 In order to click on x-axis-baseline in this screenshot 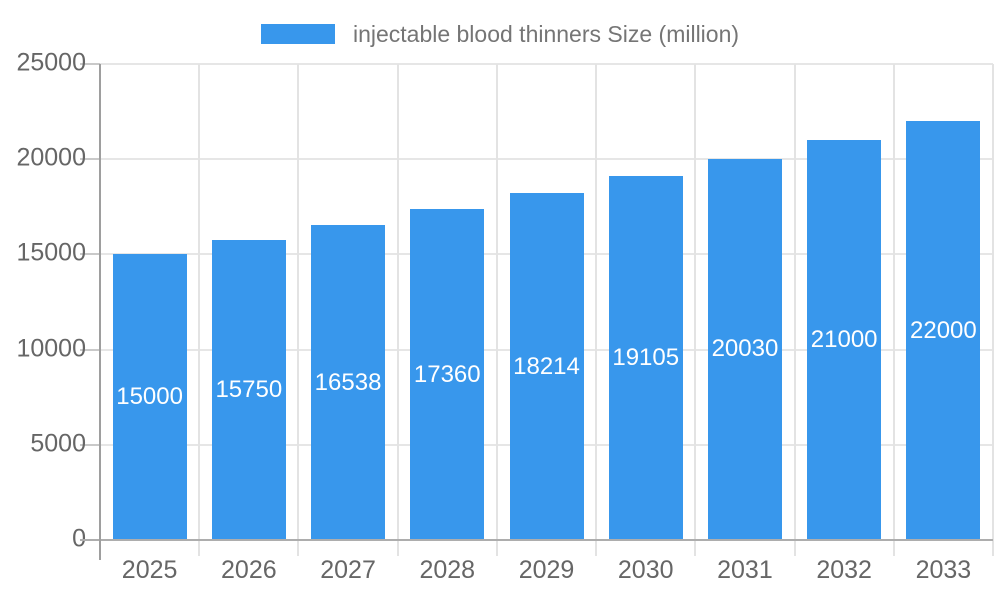, I will do `click(536, 540)`.